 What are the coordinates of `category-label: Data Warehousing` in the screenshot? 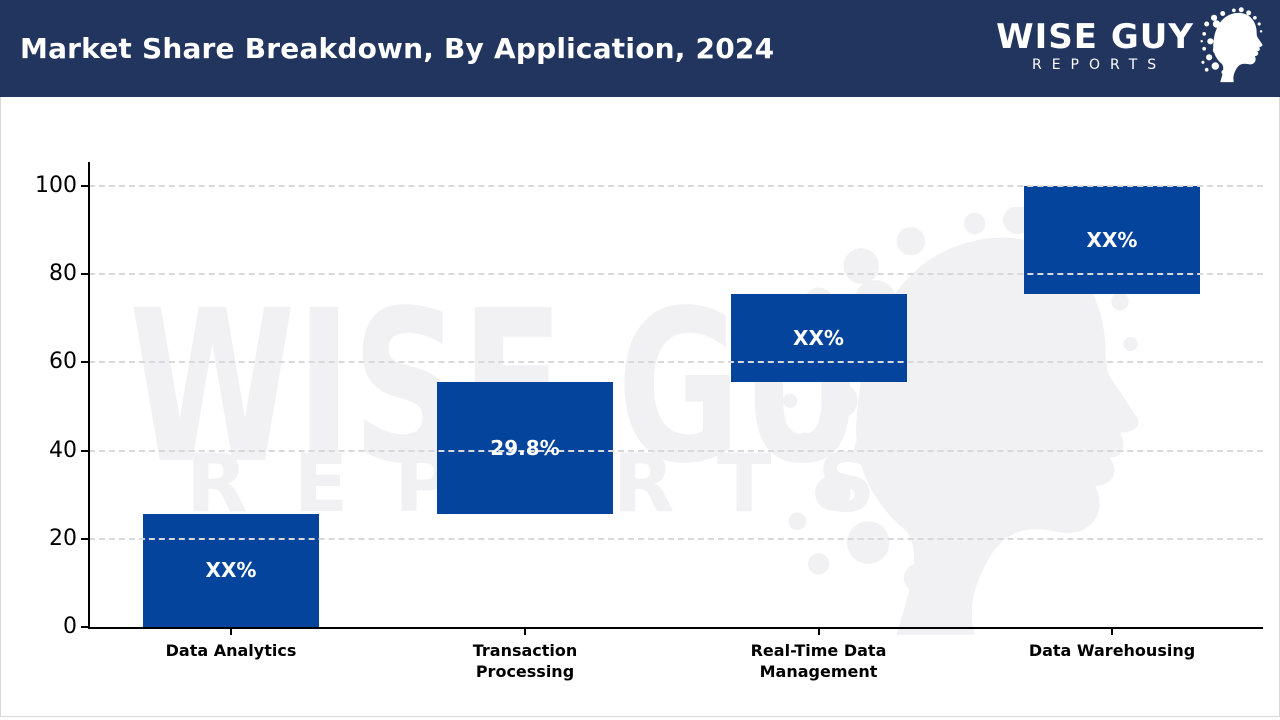 It's located at (1112, 650).